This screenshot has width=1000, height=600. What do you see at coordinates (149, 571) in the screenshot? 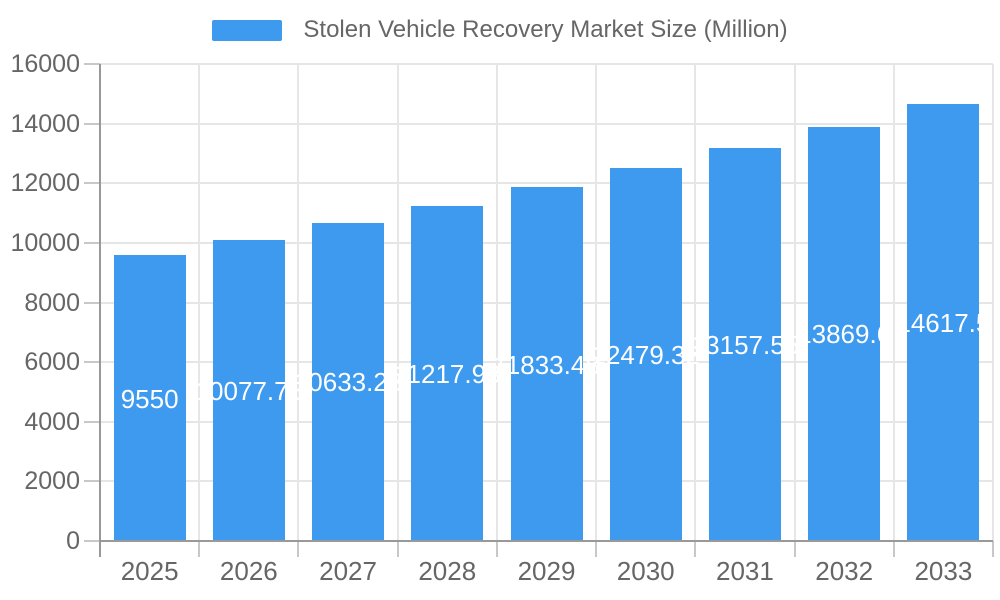
I see `x-axis-label: 2025` at bounding box center [149, 571].